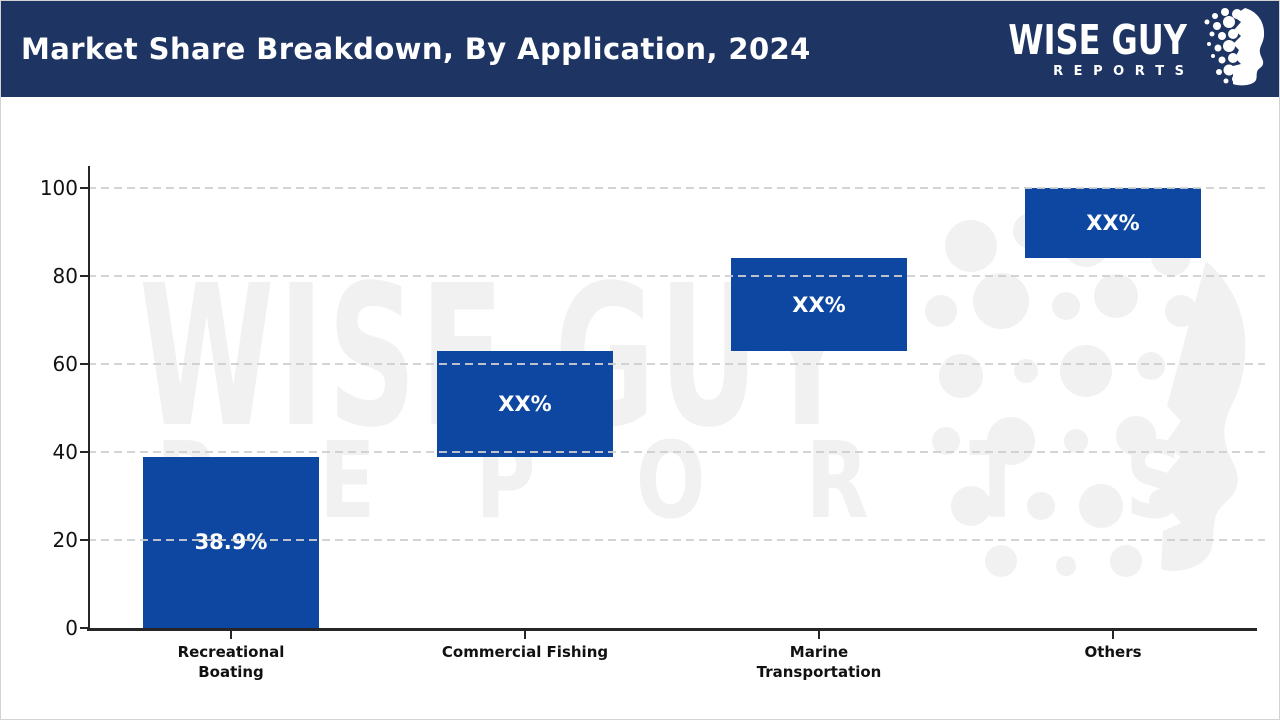 This screenshot has height=720, width=1280. I want to click on x-category-label: Marine Transportation, so click(819, 662).